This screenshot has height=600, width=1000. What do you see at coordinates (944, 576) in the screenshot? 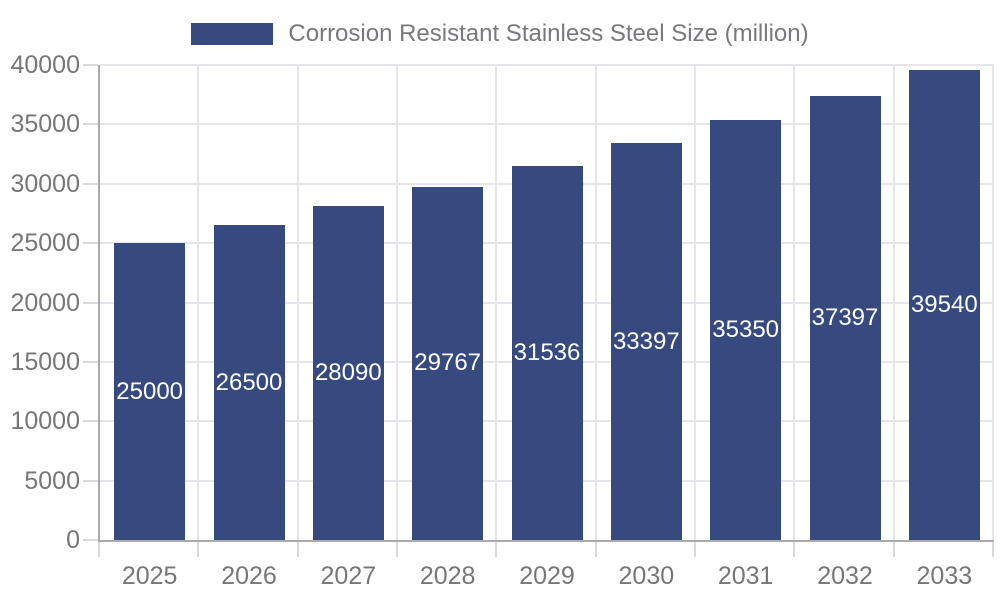
I see `x-tick-label: 2033` at bounding box center [944, 576].